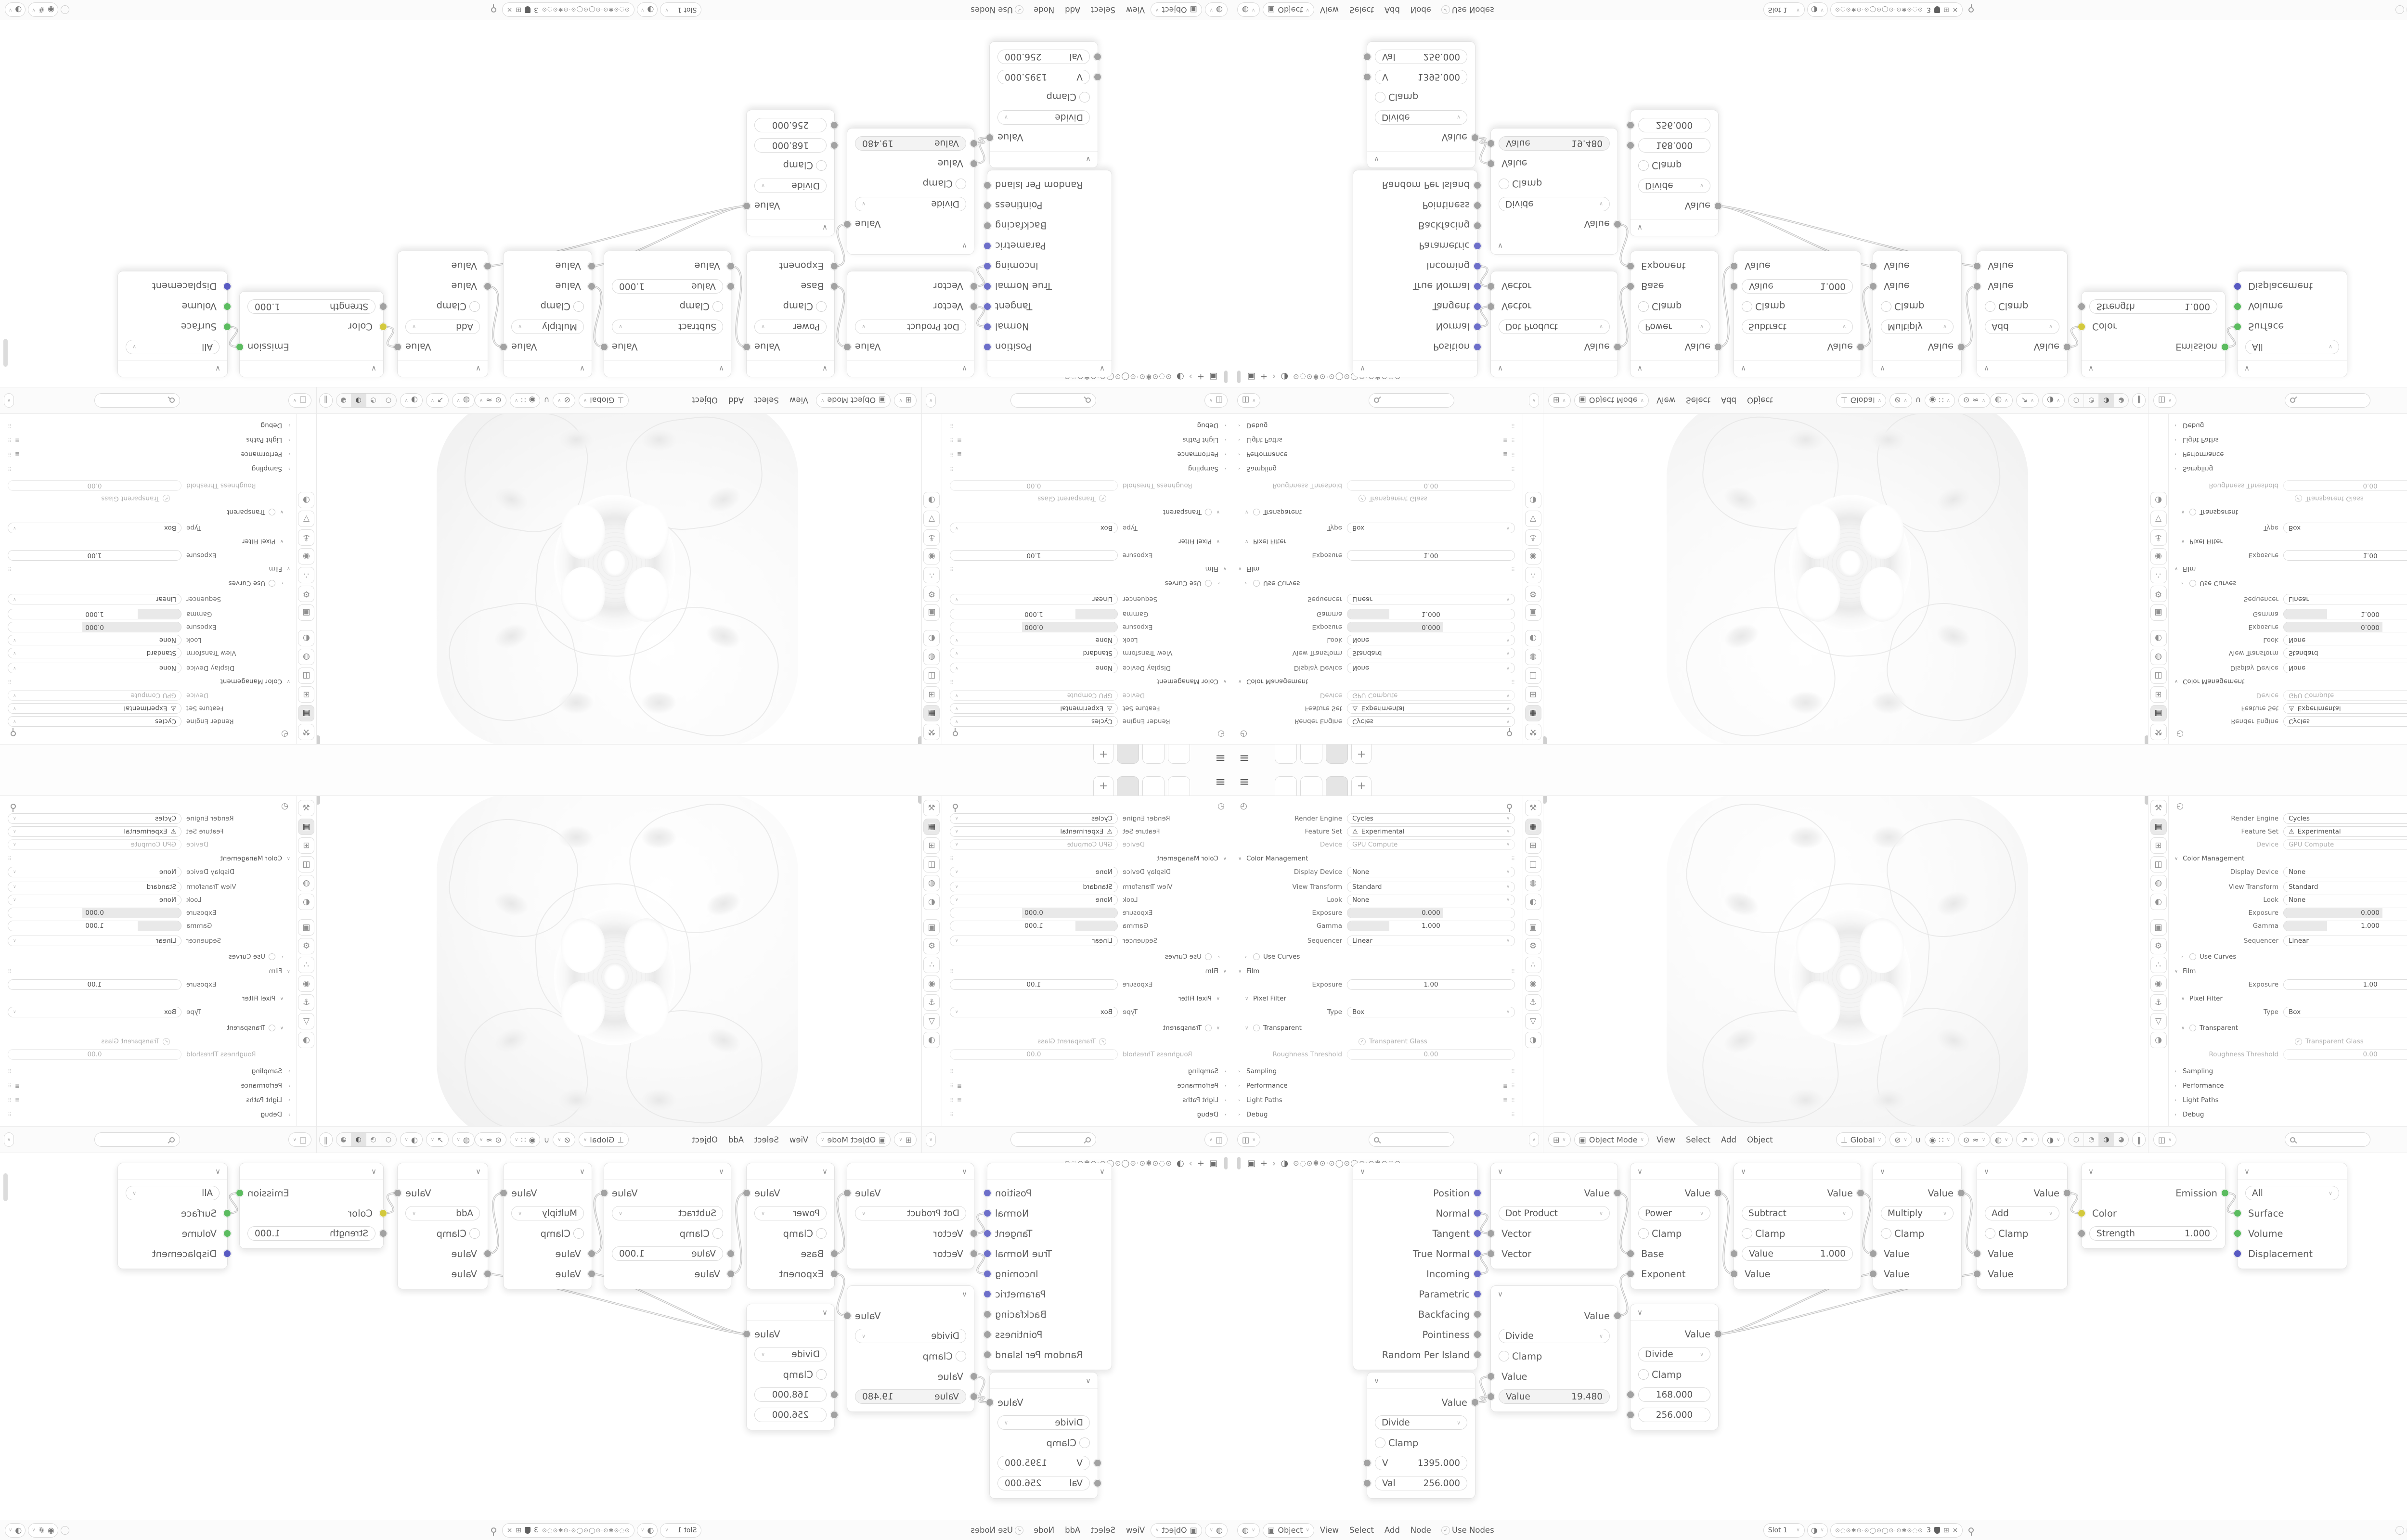 The image size is (2407, 1540). Describe the element at coordinates (1674, 125) in the screenshot. I see `divide2-value-field: 256.000` at that location.